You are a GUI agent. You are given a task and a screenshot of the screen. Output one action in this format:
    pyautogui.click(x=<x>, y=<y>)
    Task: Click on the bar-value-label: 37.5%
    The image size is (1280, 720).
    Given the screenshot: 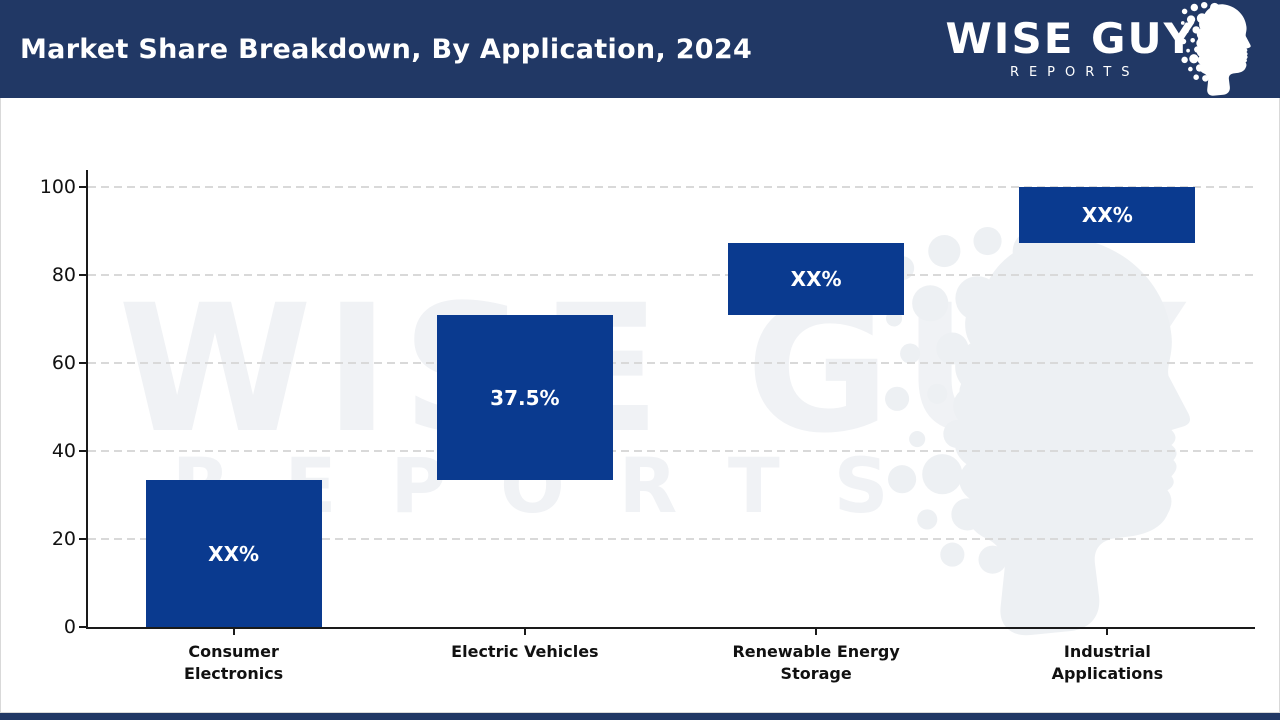 What is the action you would take?
    pyautogui.click(x=525, y=397)
    